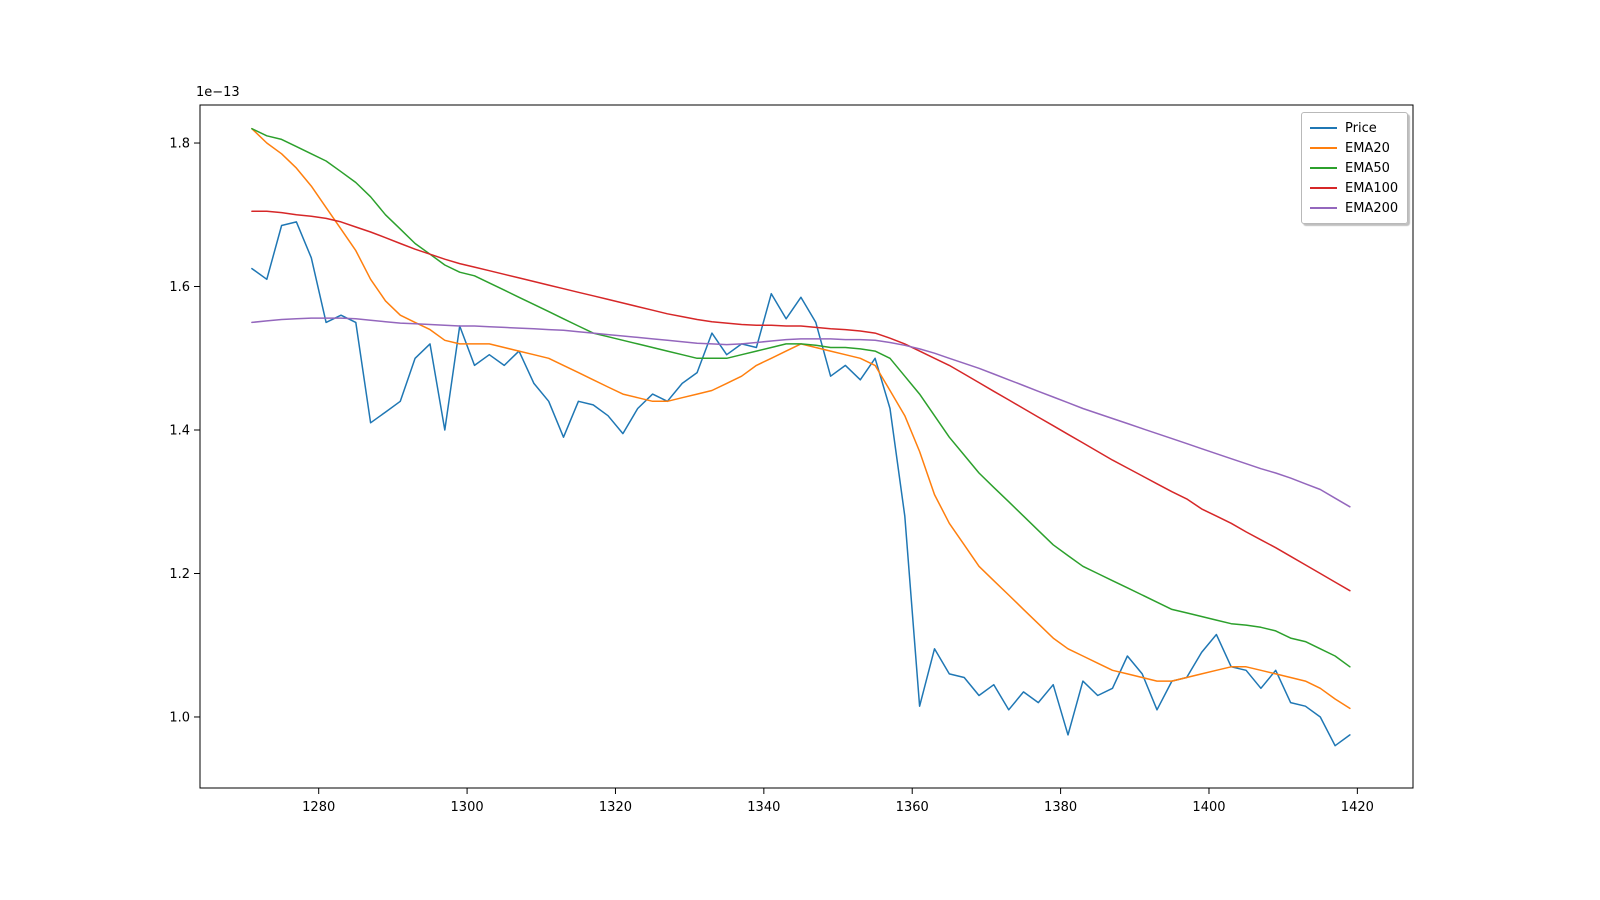 The image size is (1600, 900). What do you see at coordinates (179, 574) in the screenshot?
I see `y-tick-label: 1.2` at bounding box center [179, 574].